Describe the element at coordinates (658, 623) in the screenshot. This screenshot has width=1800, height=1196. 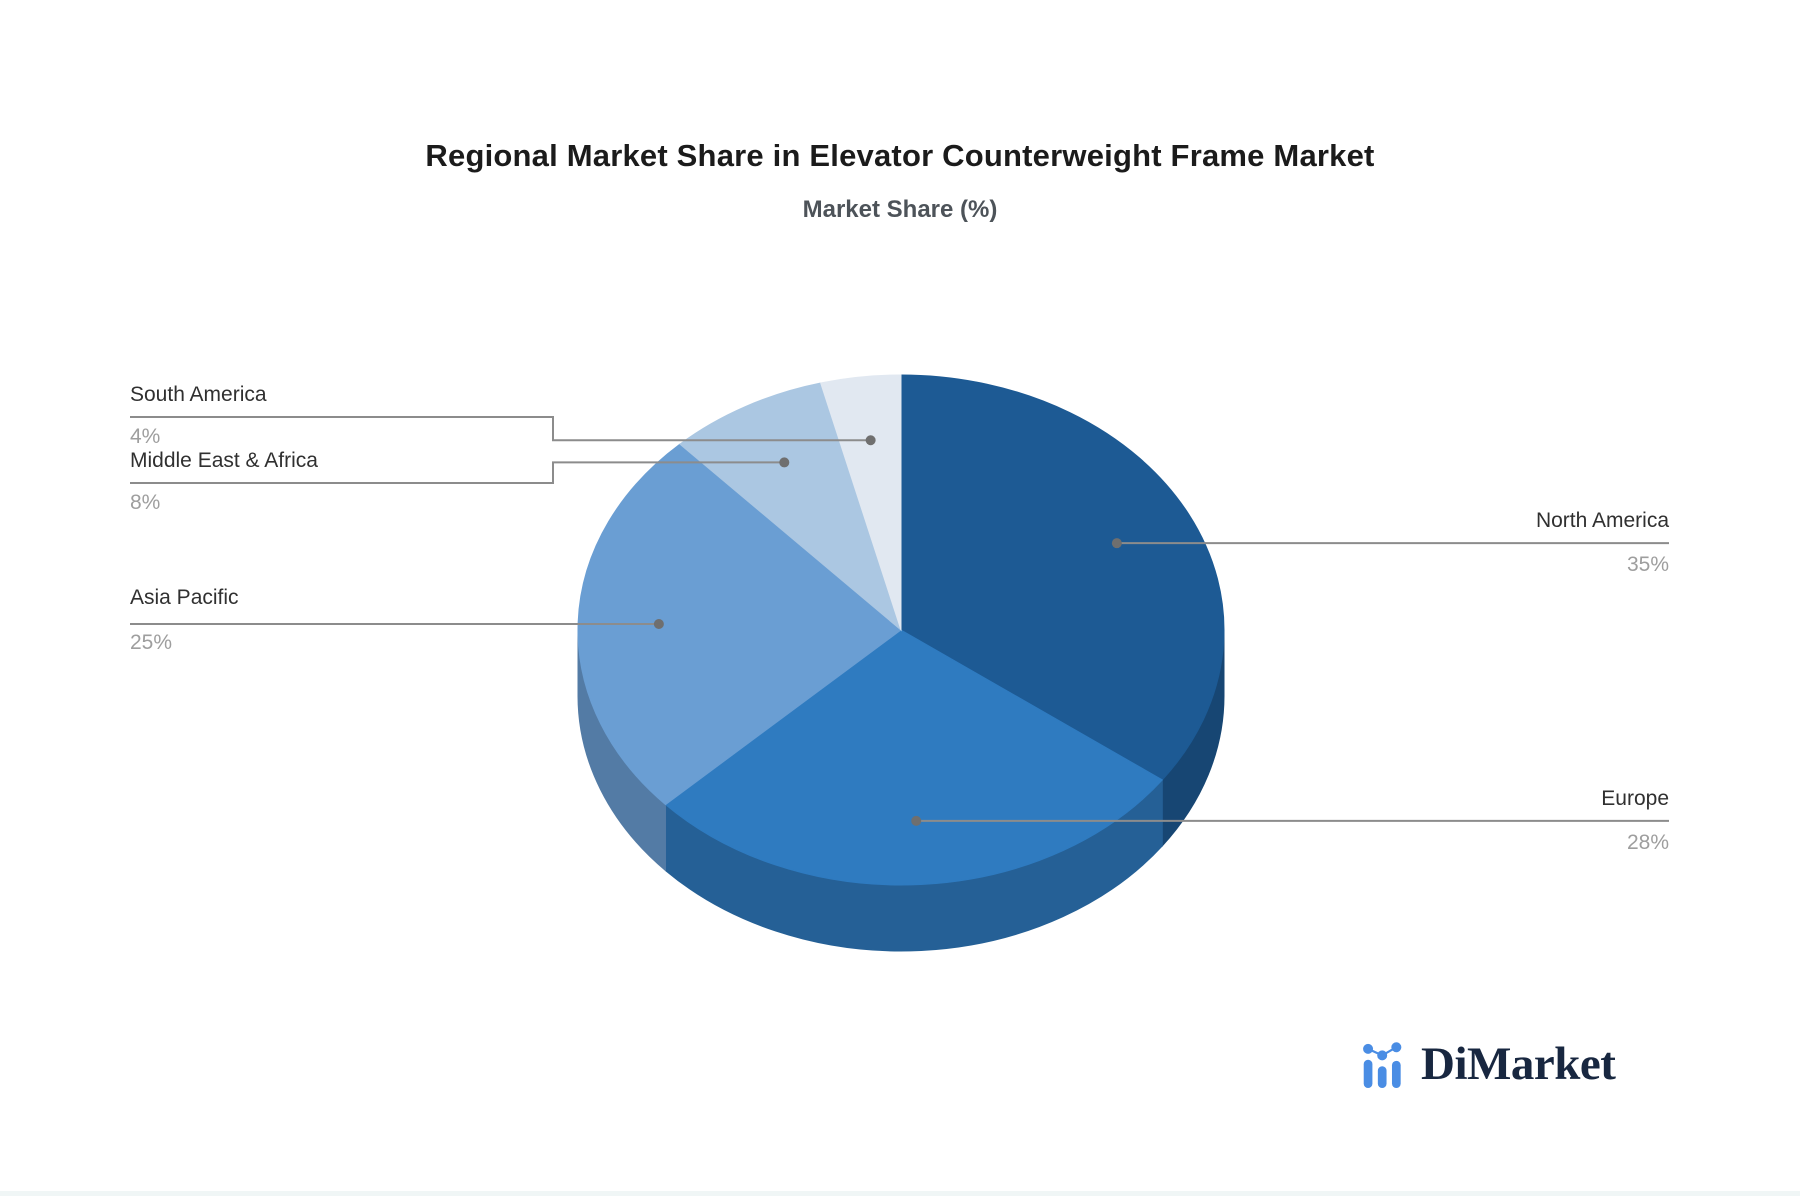
I see `leader-dot-asia-pacific` at that location.